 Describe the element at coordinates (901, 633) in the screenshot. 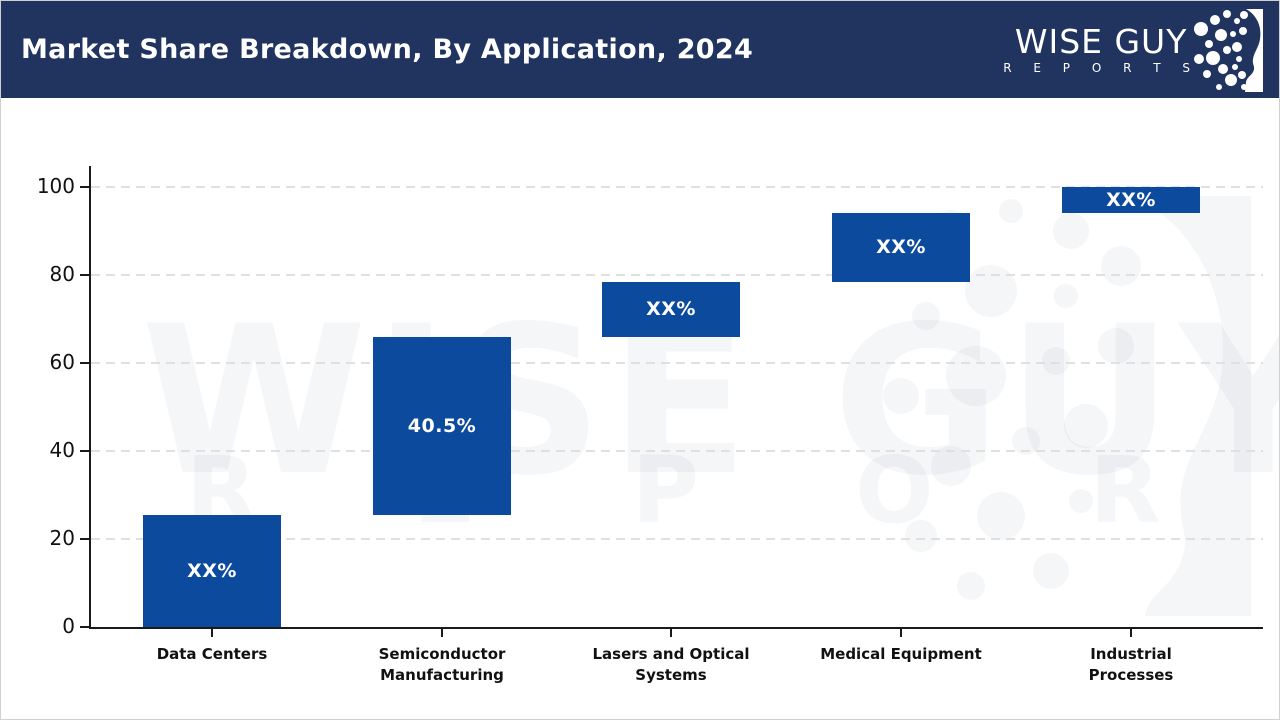

I see `x-tick-mark-medical-equipment` at that location.